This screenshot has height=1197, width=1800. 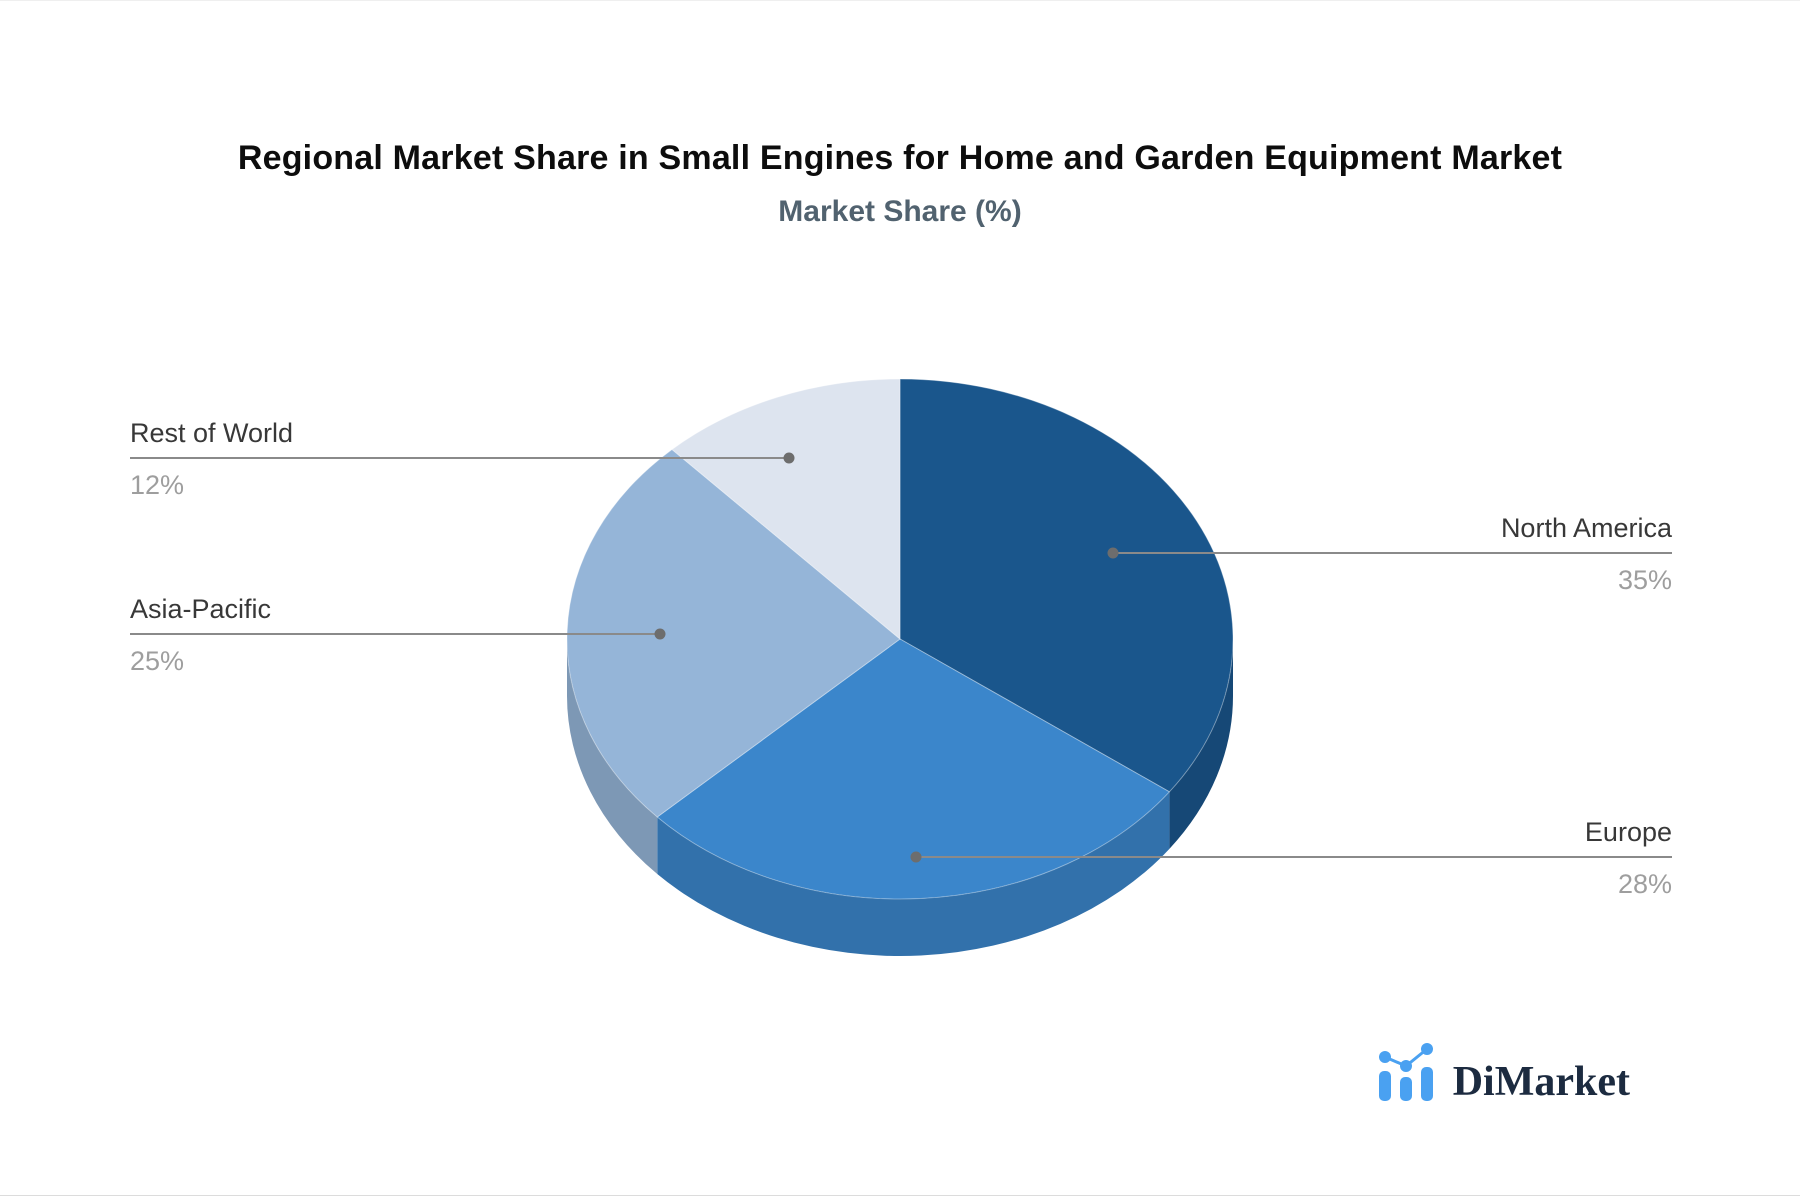 What do you see at coordinates (612, 756) in the screenshot?
I see `pie-slice-side-asia-pacific` at bounding box center [612, 756].